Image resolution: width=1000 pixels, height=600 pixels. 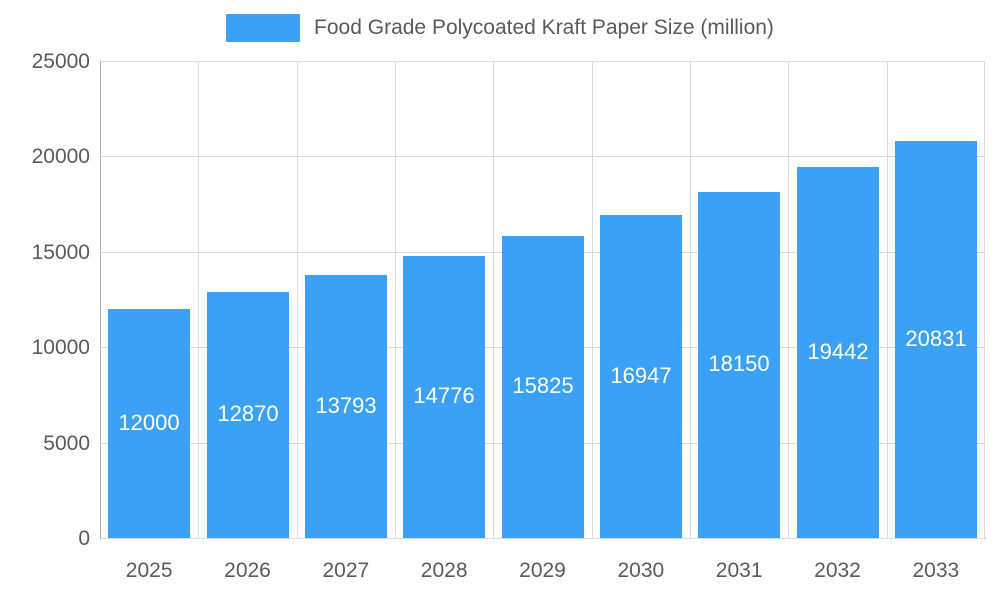 What do you see at coordinates (66, 443) in the screenshot?
I see `y-axis-tick-label: 5000` at bounding box center [66, 443].